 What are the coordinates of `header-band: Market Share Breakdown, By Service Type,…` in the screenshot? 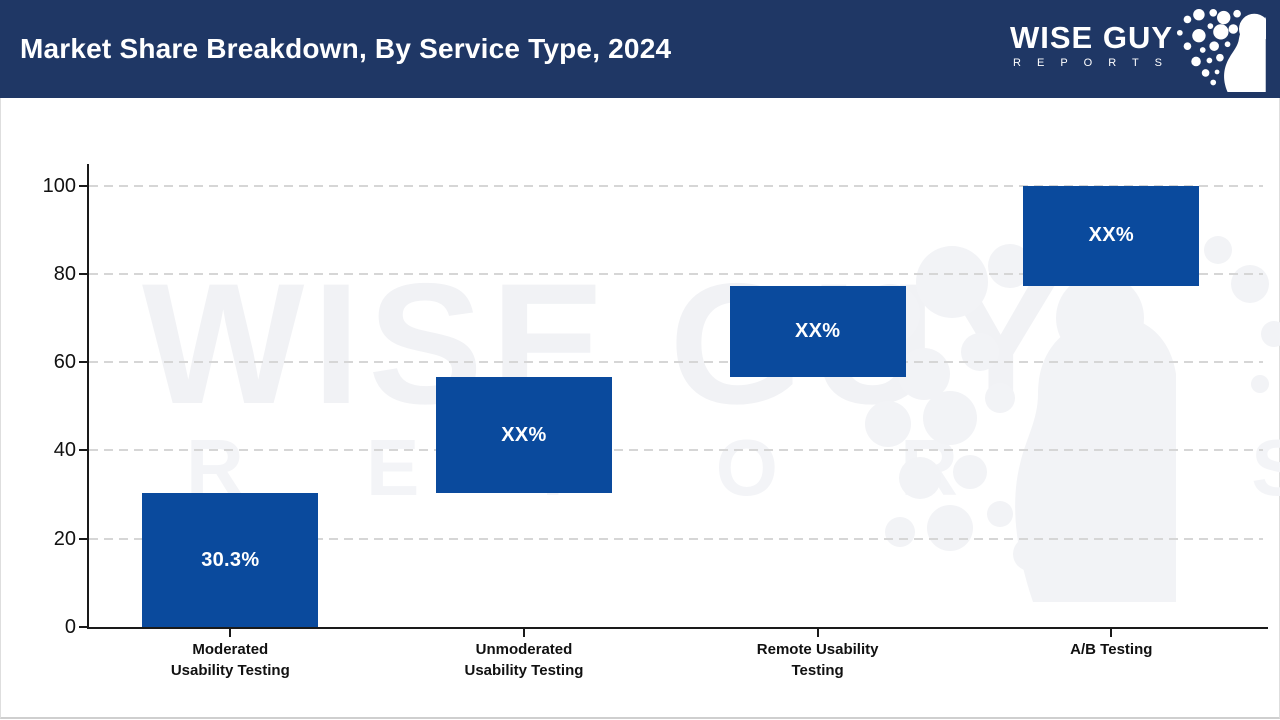 It's located at (640, 49).